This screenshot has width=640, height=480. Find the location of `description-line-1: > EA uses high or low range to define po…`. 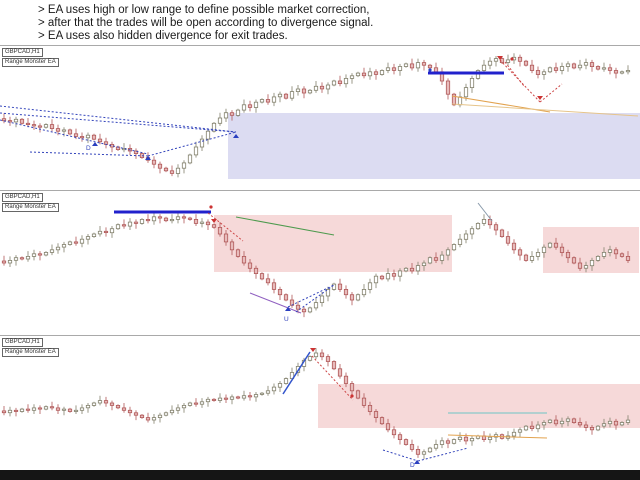

description-line-1: > EA uses high or low range to define po… is located at coordinates (204, 10).